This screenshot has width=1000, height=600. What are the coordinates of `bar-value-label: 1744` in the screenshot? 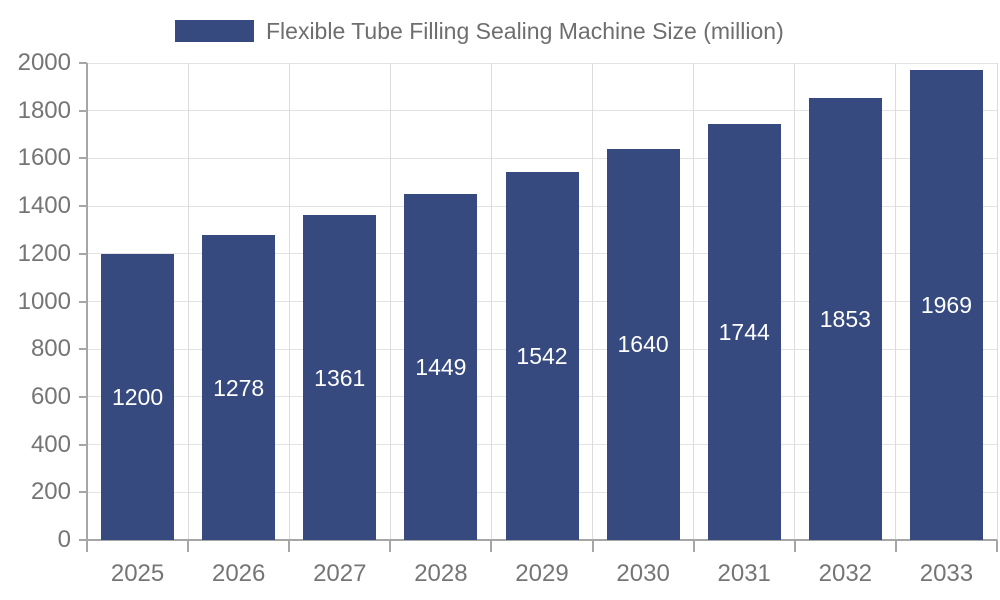 It's located at (744, 332).